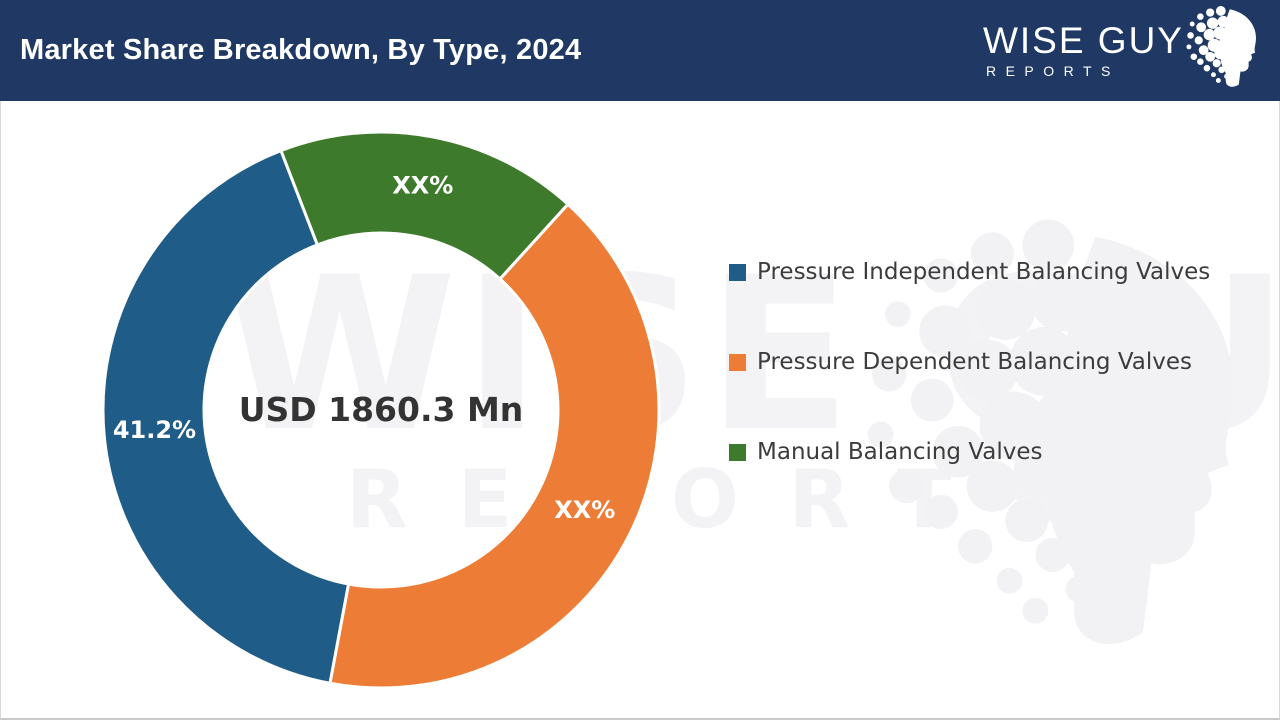 Image resolution: width=1280 pixels, height=720 pixels. I want to click on slice-label-dependent: XX%, so click(584, 510).